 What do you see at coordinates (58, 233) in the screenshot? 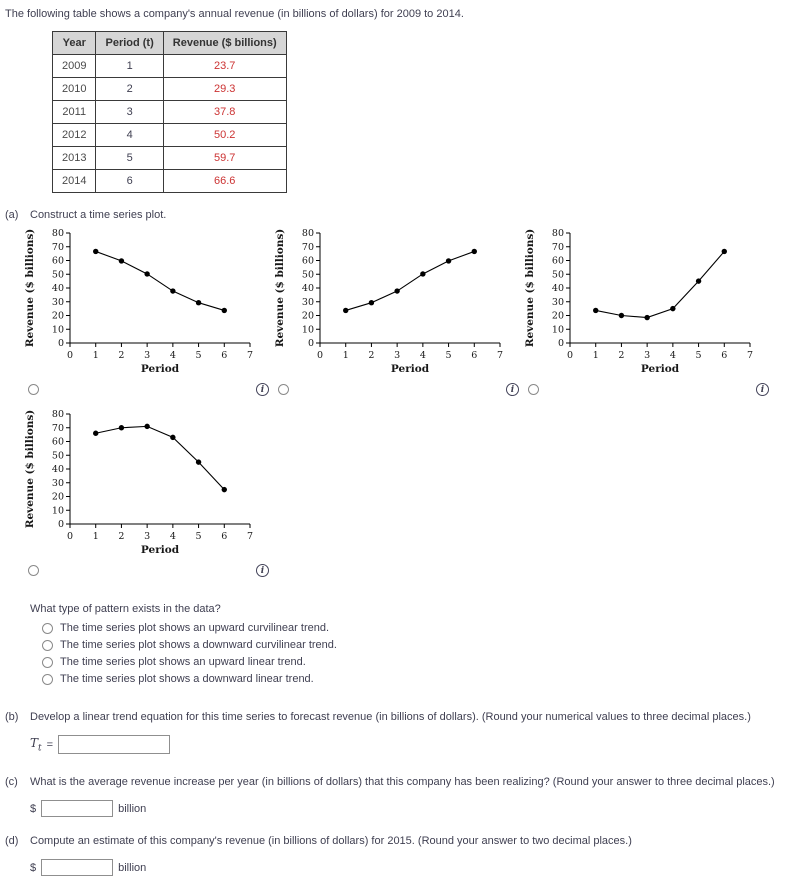
I see `svg-text: 80` at bounding box center [58, 233].